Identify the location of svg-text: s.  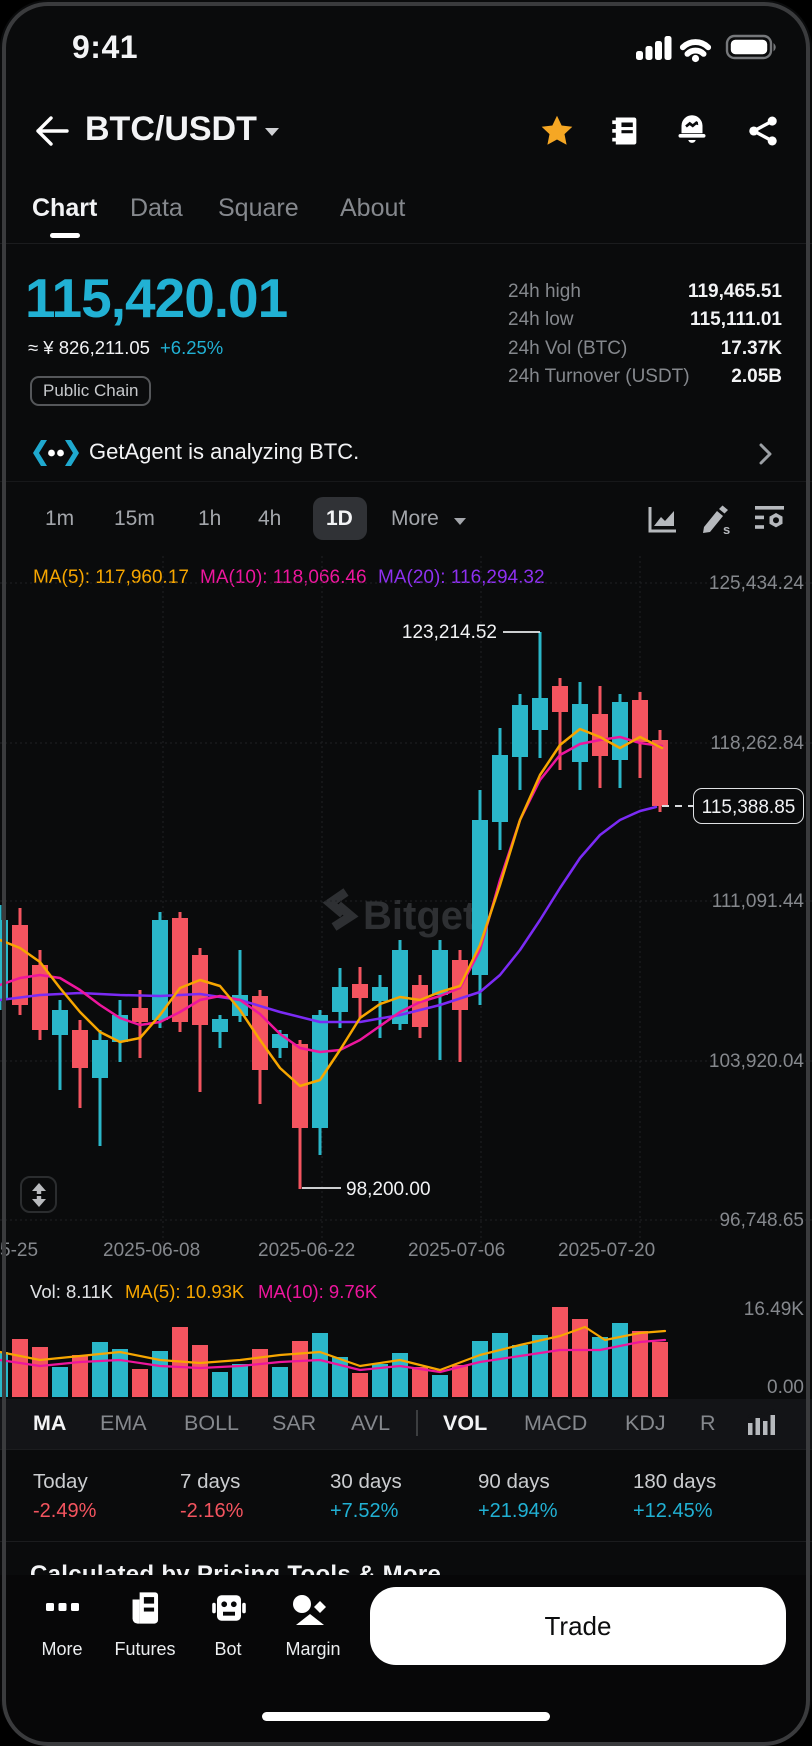
(726, 528).